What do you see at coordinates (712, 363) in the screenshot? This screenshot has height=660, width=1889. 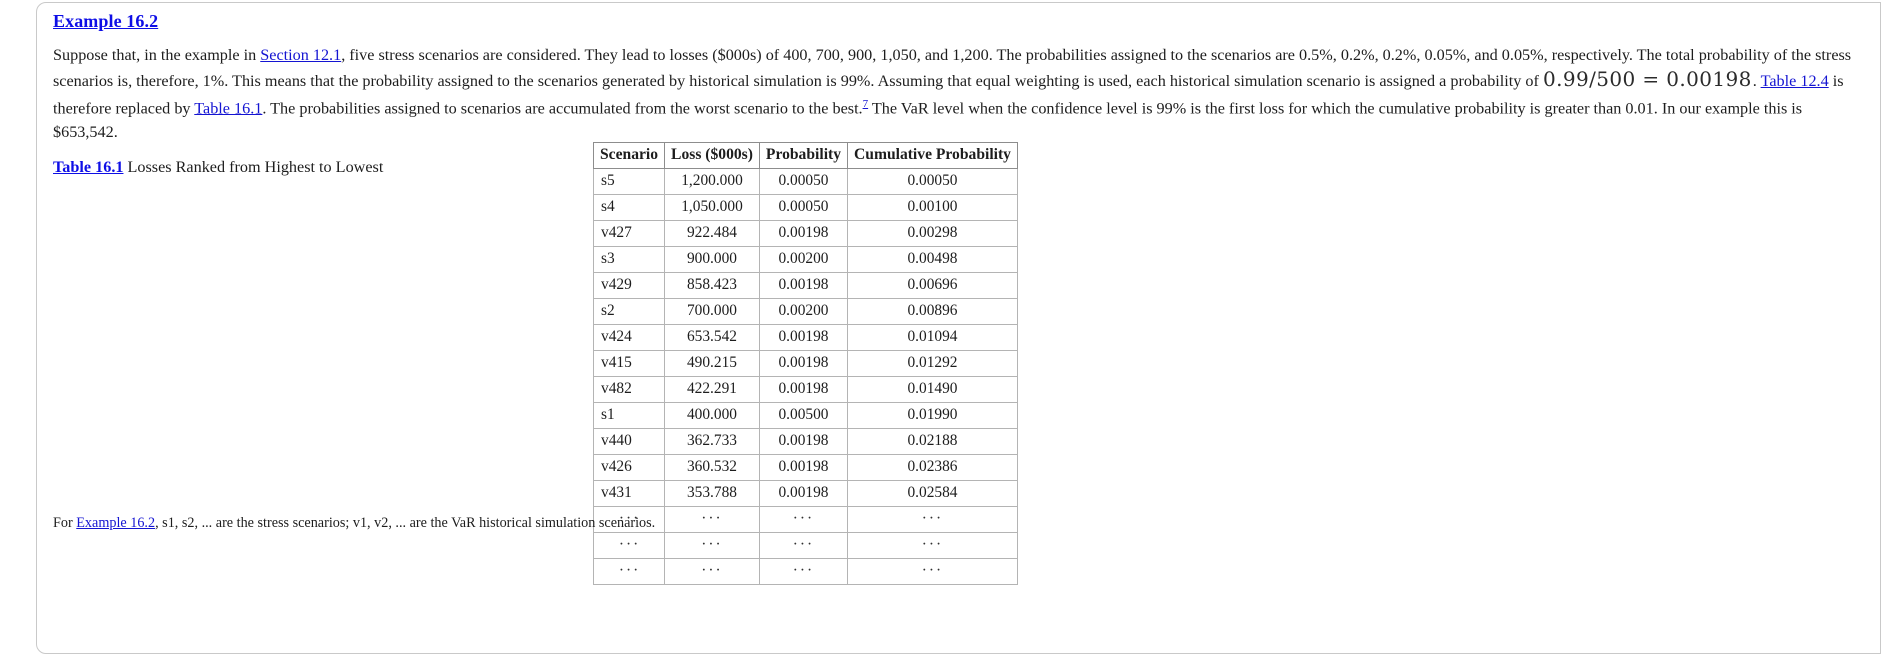 I see `cell-loss: 490.215` at bounding box center [712, 363].